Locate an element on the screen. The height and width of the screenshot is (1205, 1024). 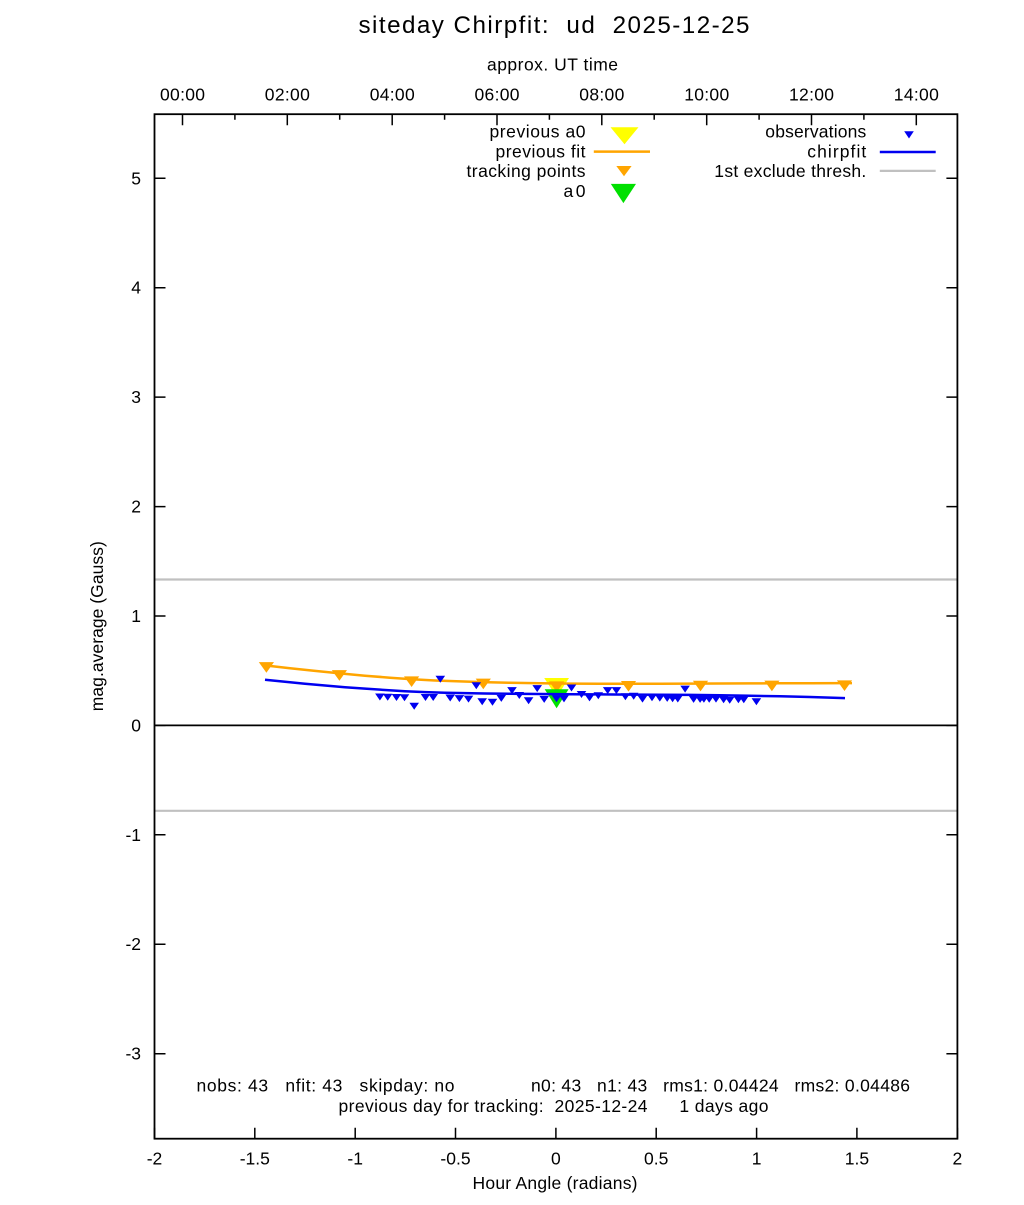
svg-text: previous fit is located at coordinates (541, 151).